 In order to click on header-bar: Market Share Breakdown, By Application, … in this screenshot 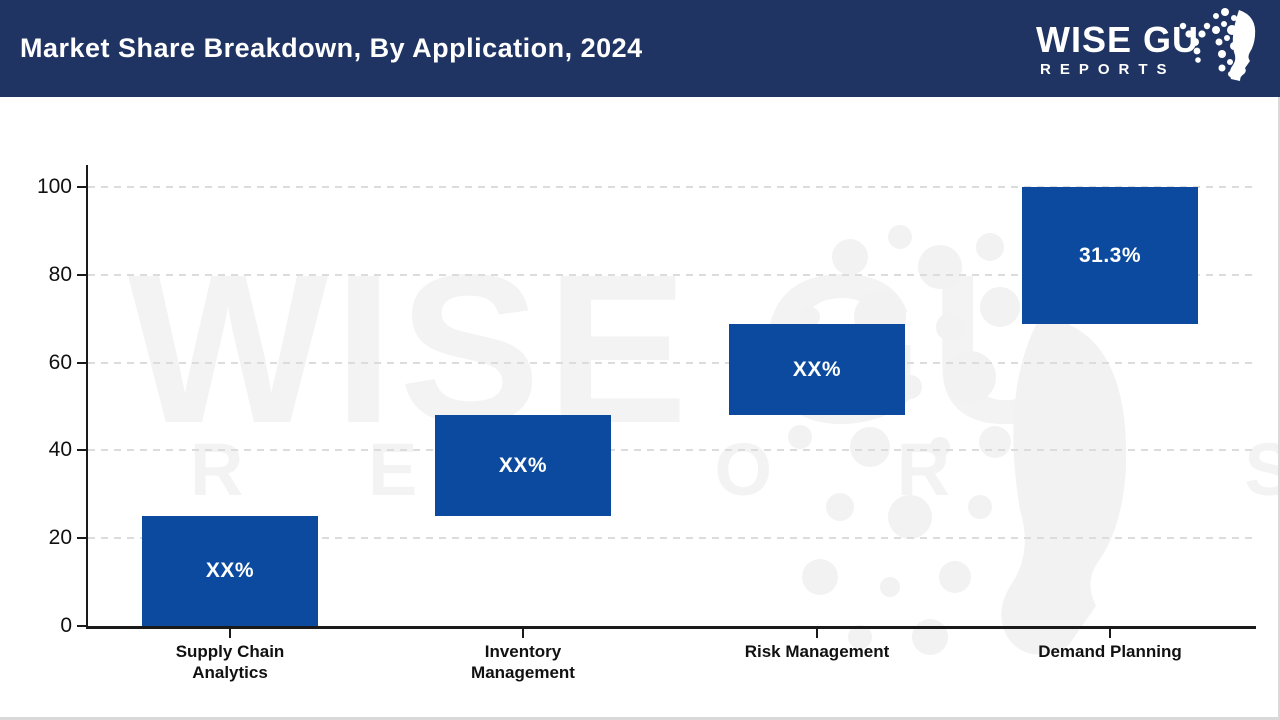, I will do `click(640, 48)`.